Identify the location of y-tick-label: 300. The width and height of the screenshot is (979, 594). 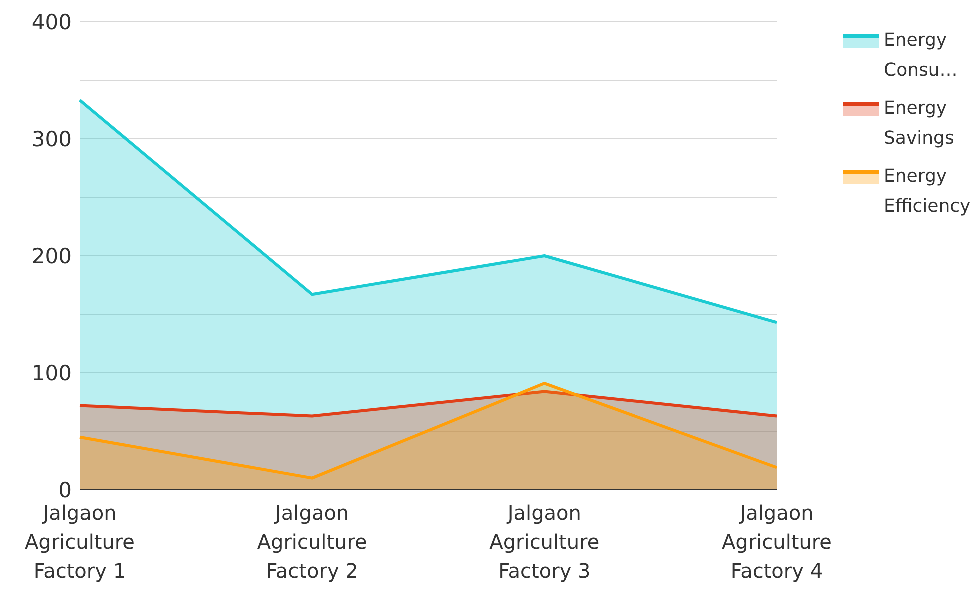
(52, 139).